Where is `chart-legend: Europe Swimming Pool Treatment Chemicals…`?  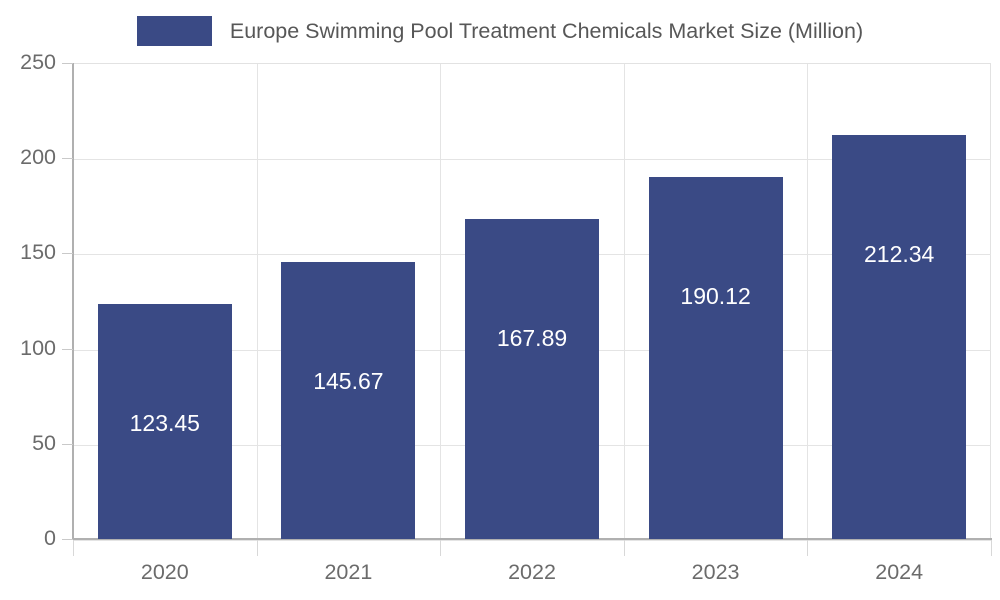 chart-legend: Europe Swimming Pool Treatment Chemicals… is located at coordinates (500, 31).